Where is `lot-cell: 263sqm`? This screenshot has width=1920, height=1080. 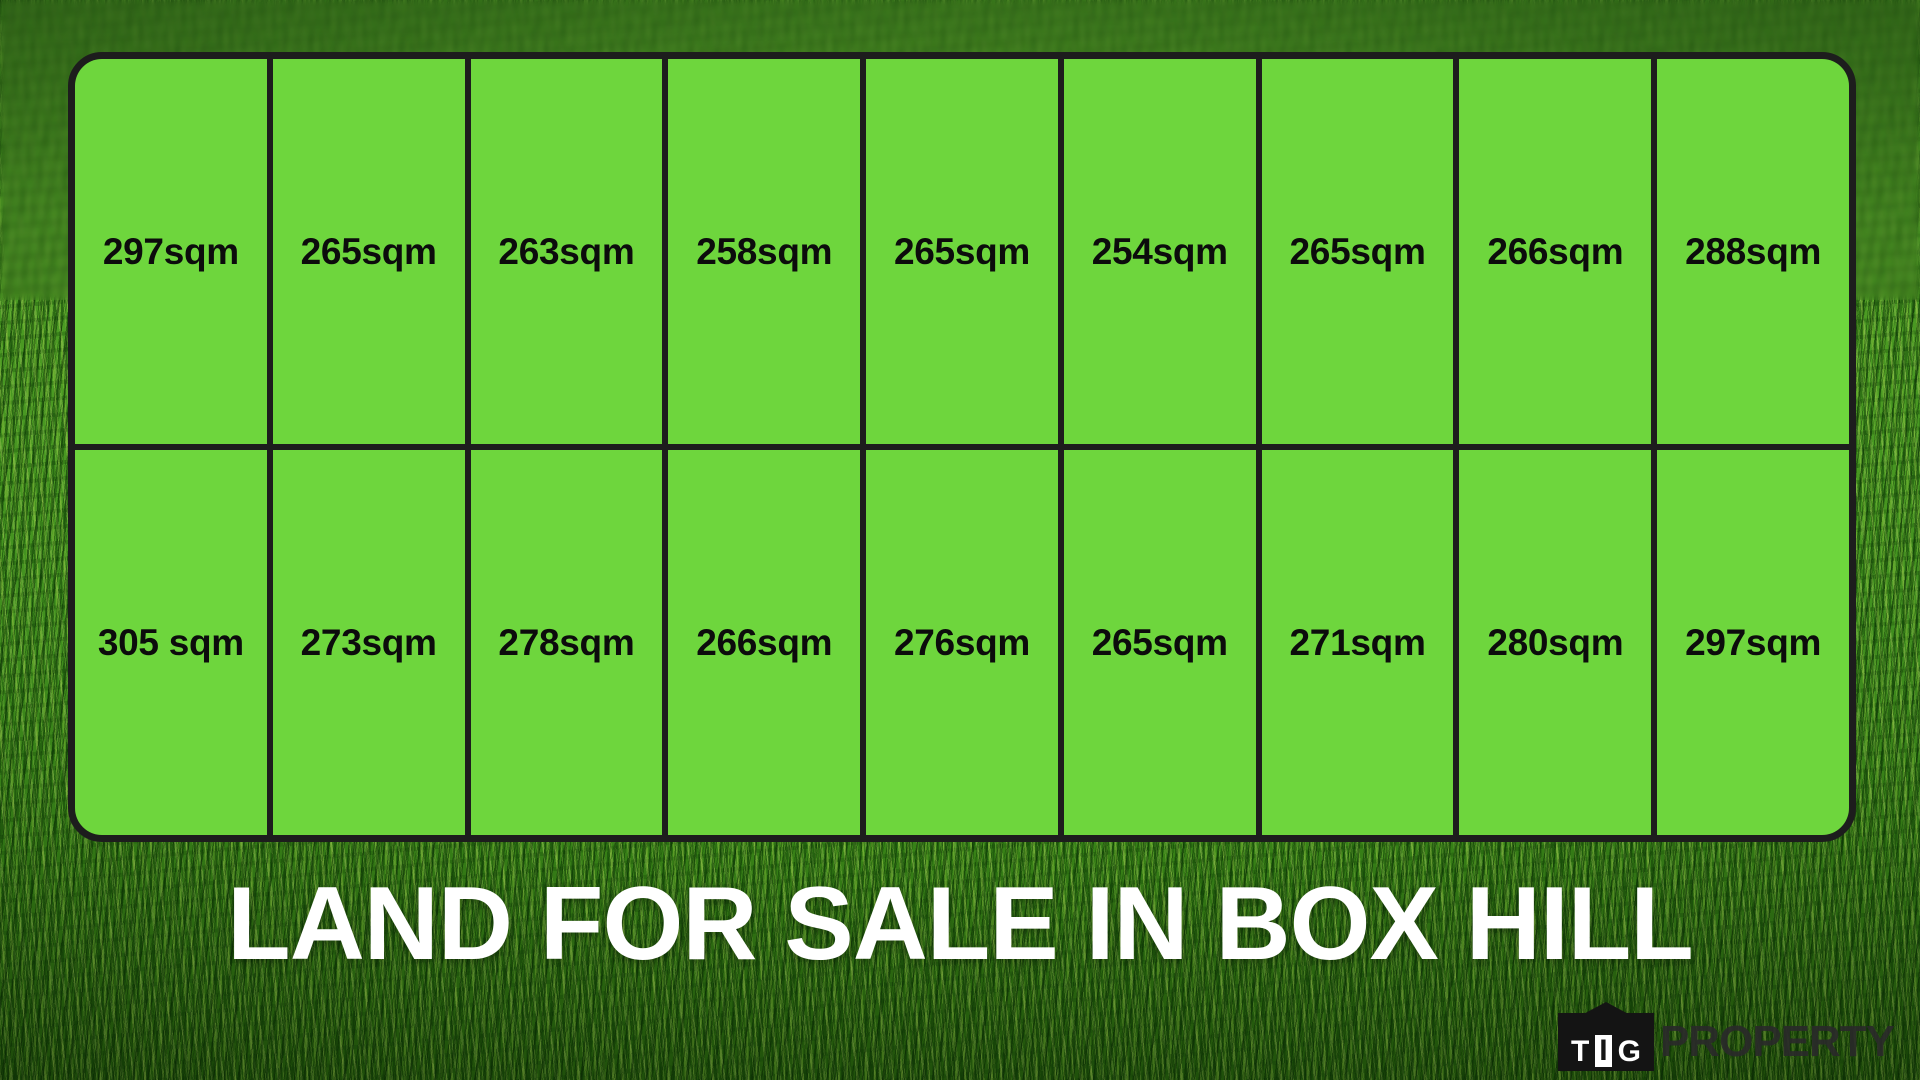
lot-cell: 263sqm is located at coordinates (566, 251).